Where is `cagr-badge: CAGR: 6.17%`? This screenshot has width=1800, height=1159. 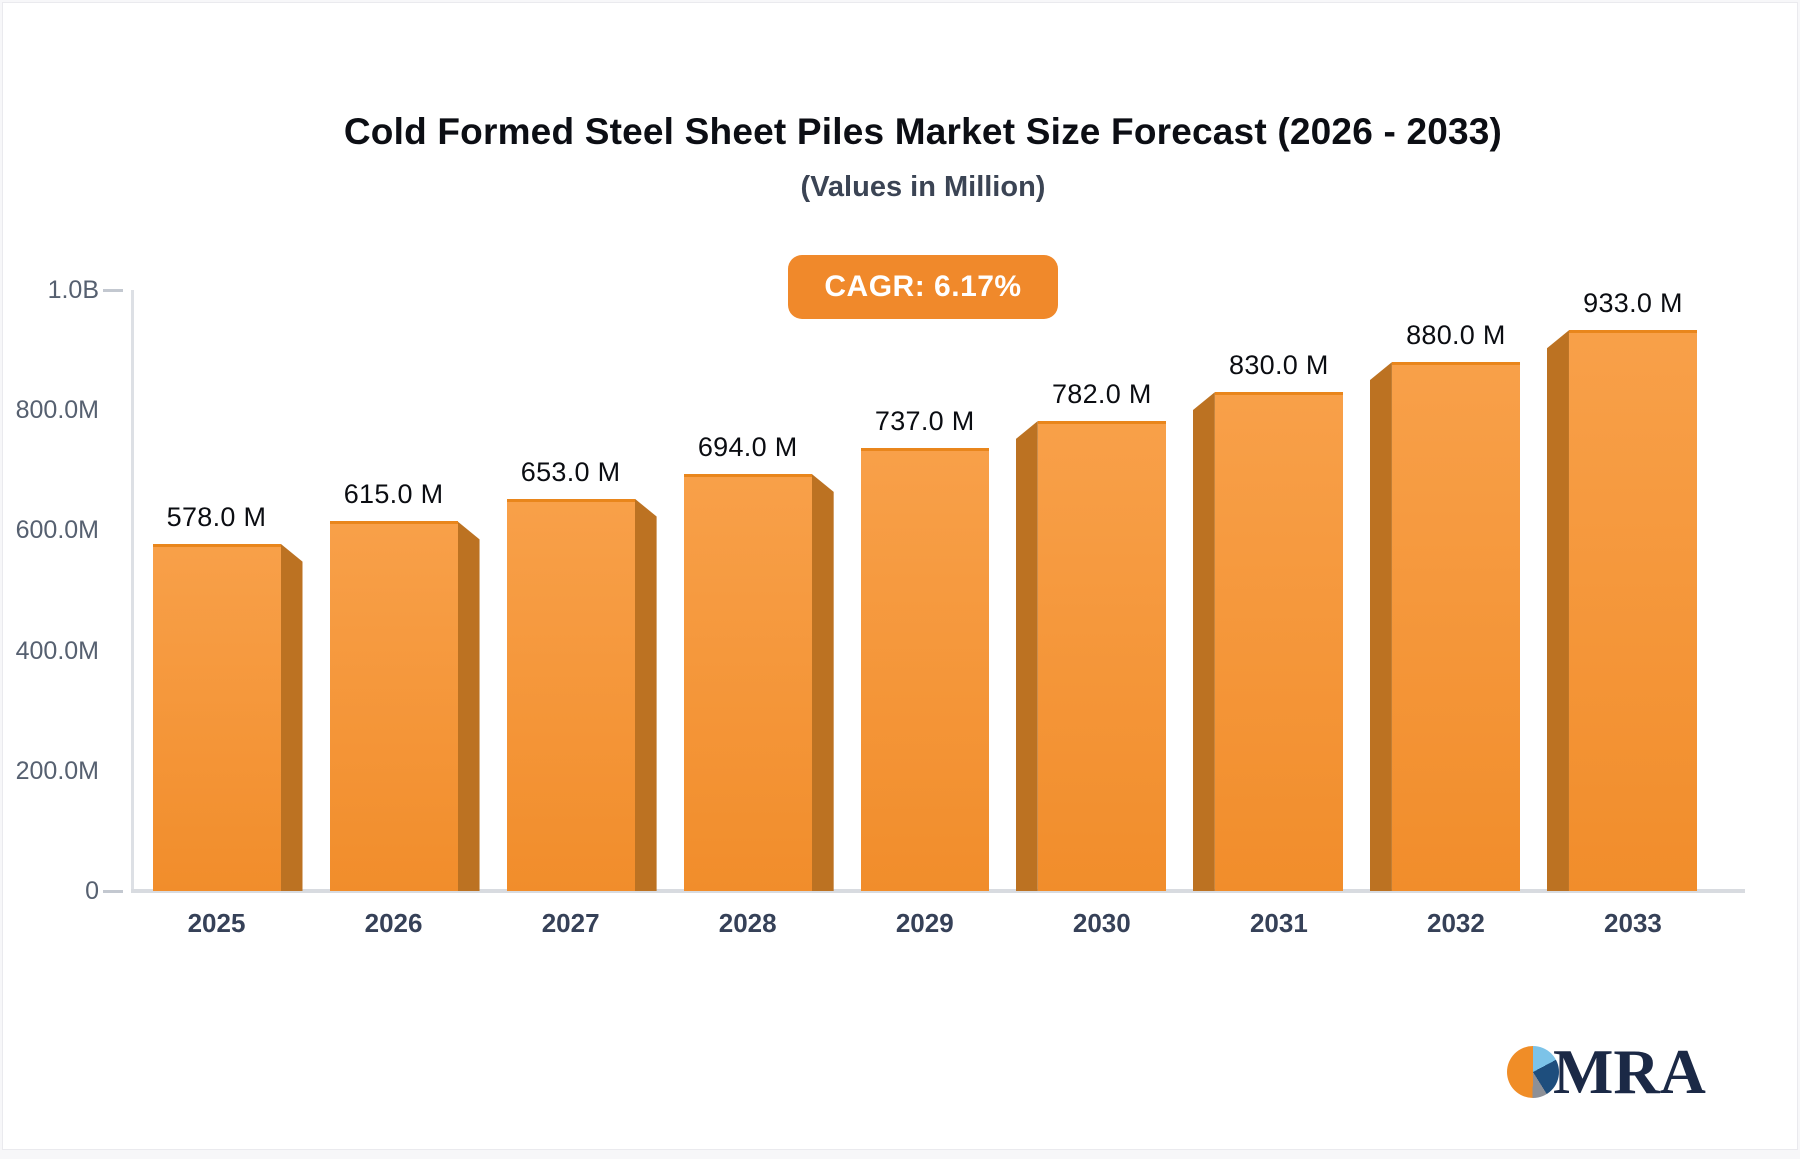 cagr-badge: CAGR: 6.17% is located at coordinates (923, 287).